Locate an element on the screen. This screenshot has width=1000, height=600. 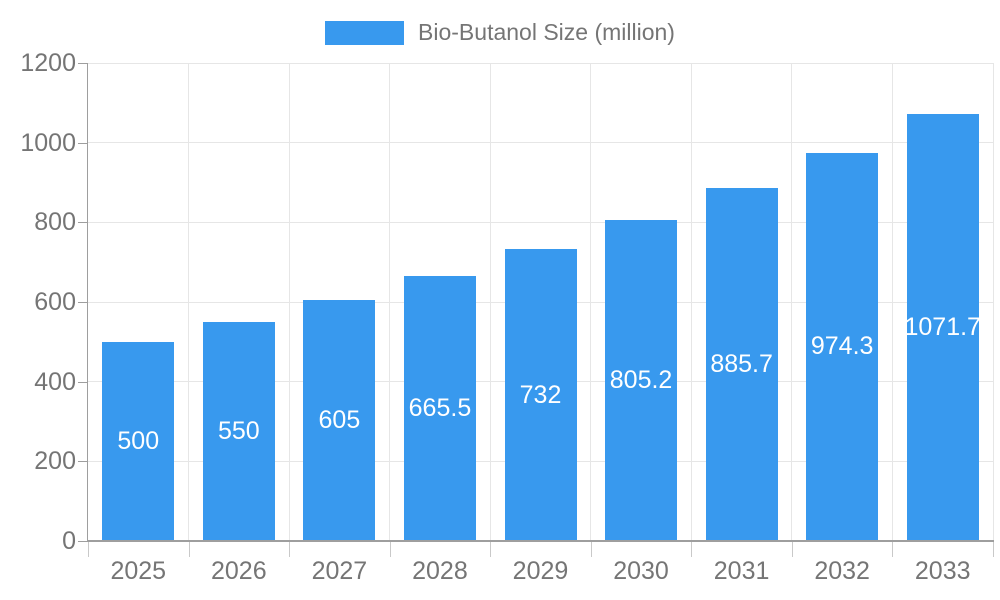
bar-value-label: 1071.7 is located at coordinates (942, 327).